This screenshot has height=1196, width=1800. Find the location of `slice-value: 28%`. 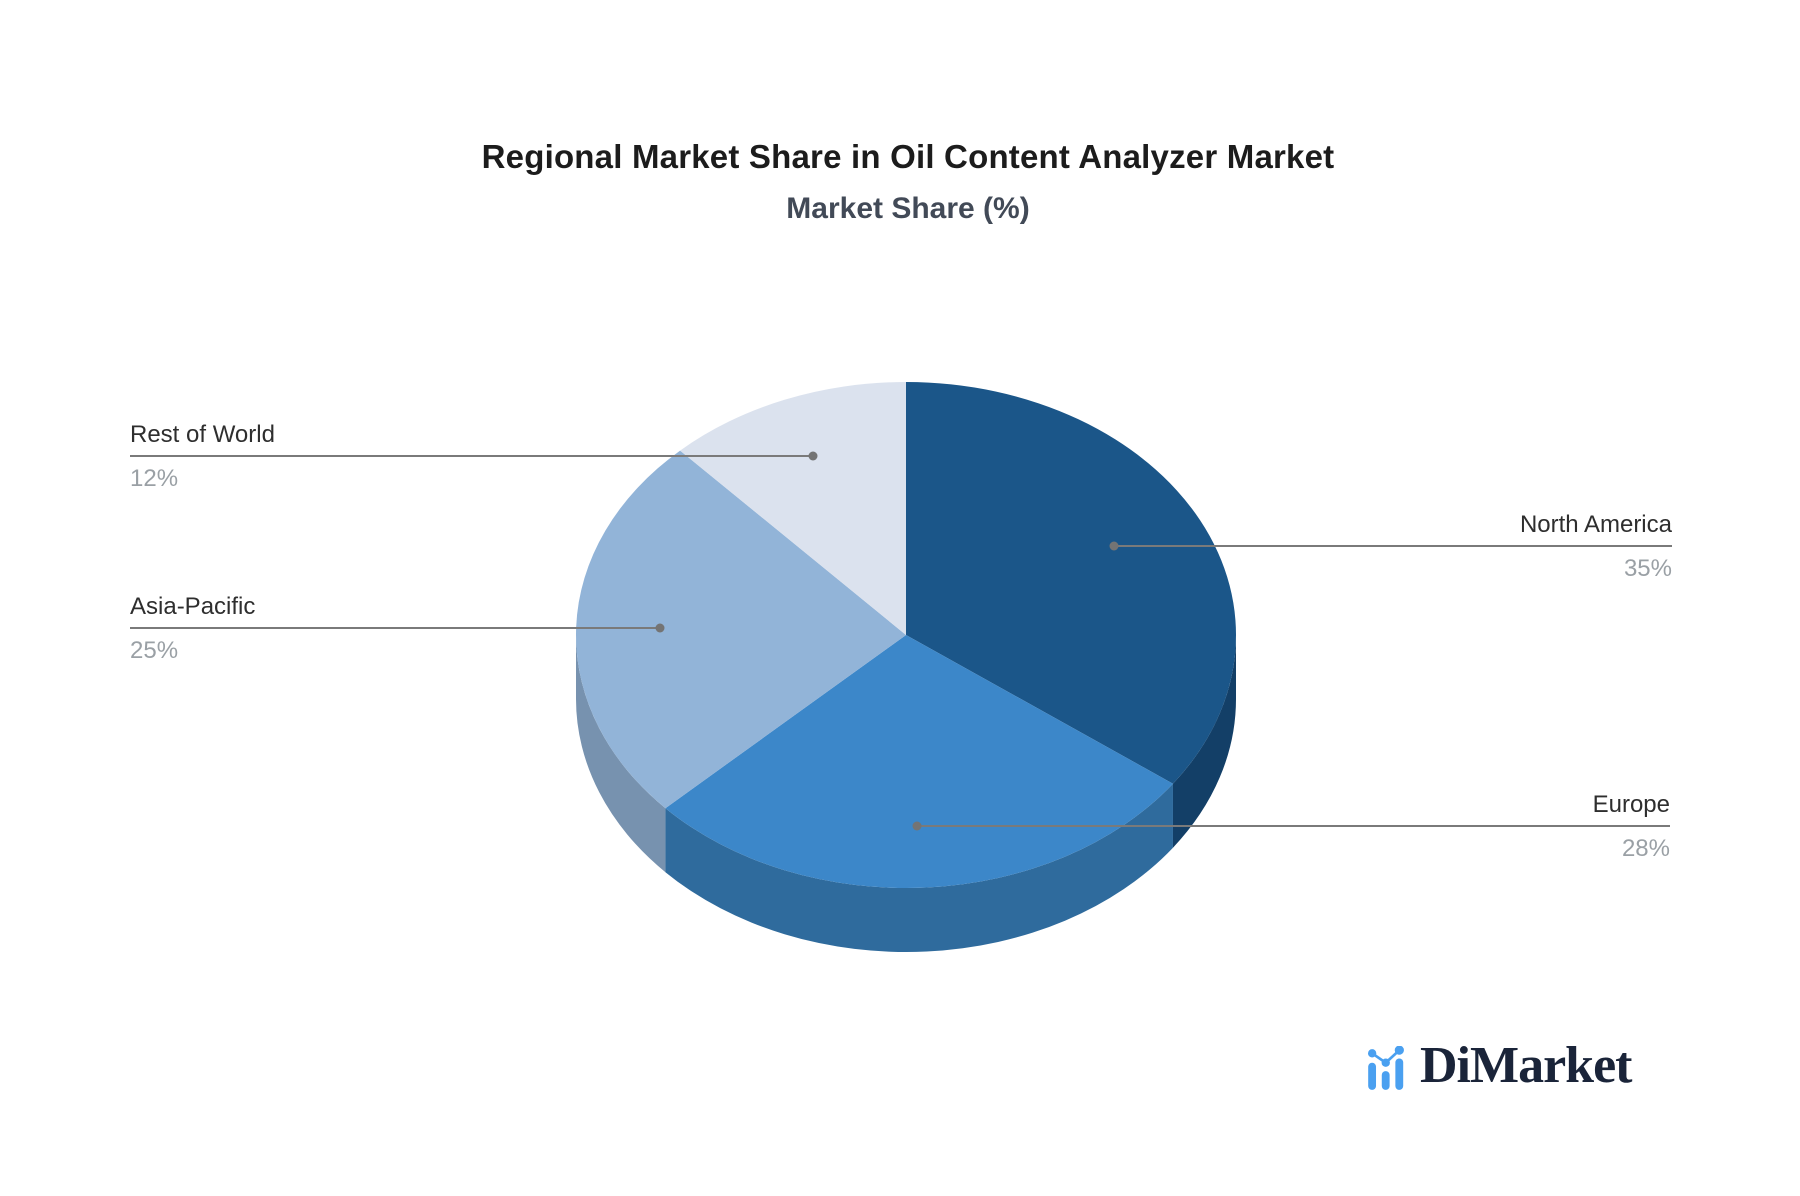

slice-value: 28% is located at coordinates (1645, 848).